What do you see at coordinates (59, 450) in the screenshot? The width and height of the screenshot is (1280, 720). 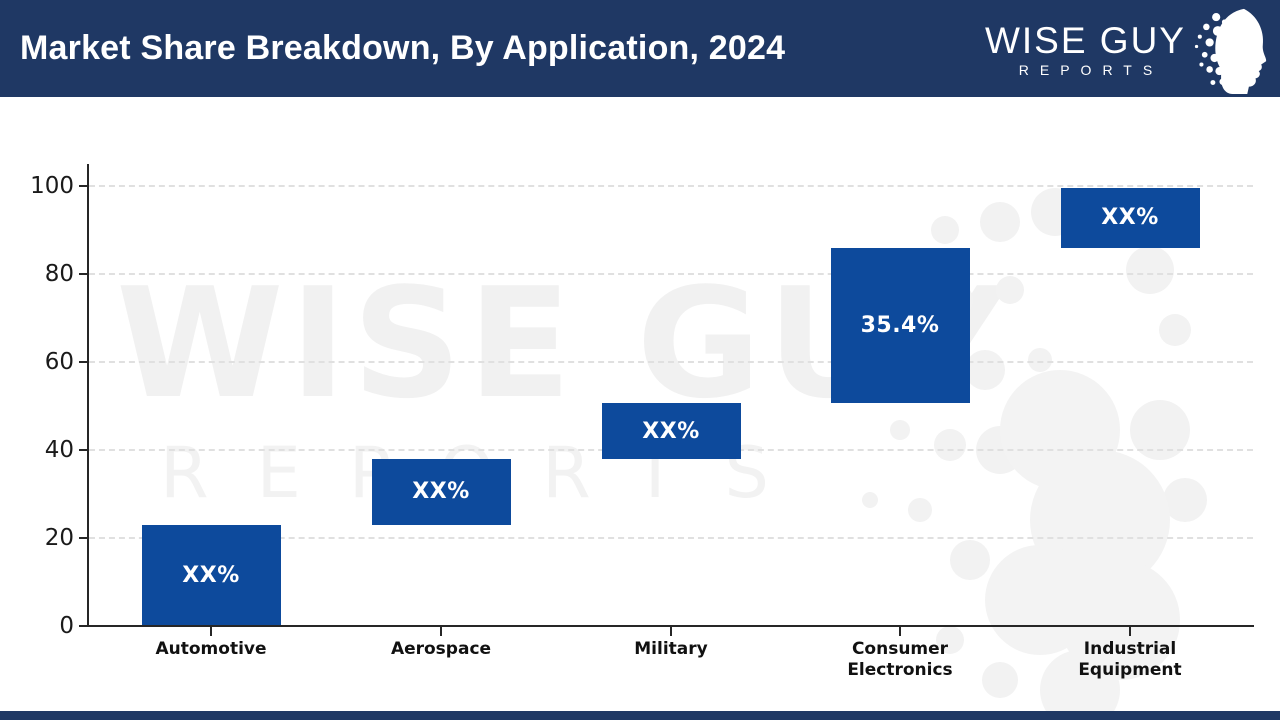 I see `y-tick-label-40: 40` at bounding box center [59, 450].